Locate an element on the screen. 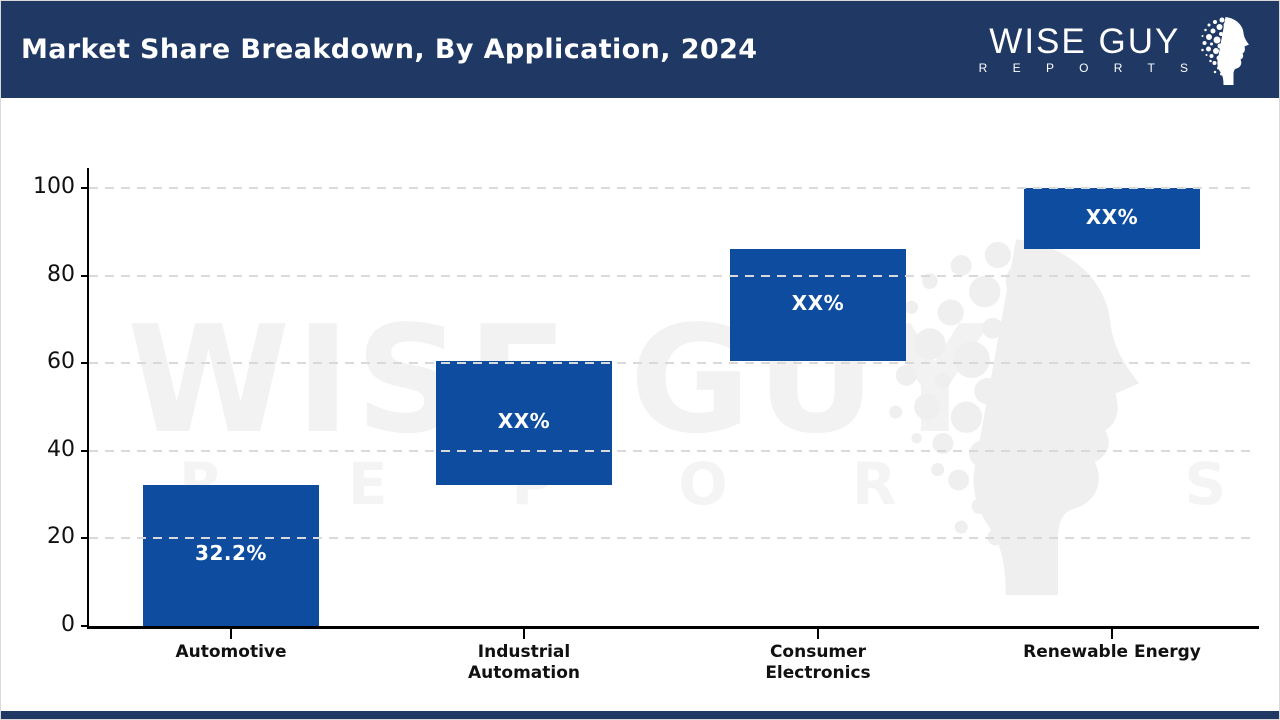 The height and width of the screenshot is (720, 1280). x-category-label: Automotive is located at coordinates (231, 652).